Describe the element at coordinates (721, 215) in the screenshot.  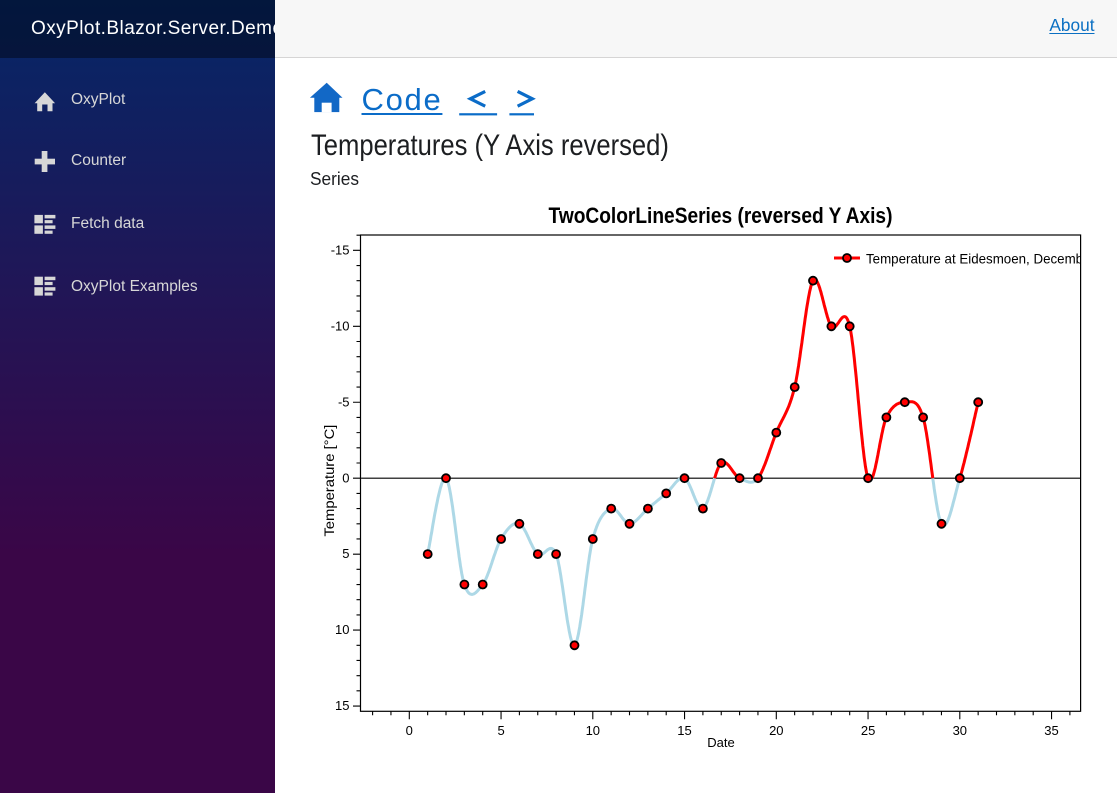
I see `svg-text:TwoColorLineSeries (reversed Y: TwoColorLineSeries (reversed Y Axis)` at that location.